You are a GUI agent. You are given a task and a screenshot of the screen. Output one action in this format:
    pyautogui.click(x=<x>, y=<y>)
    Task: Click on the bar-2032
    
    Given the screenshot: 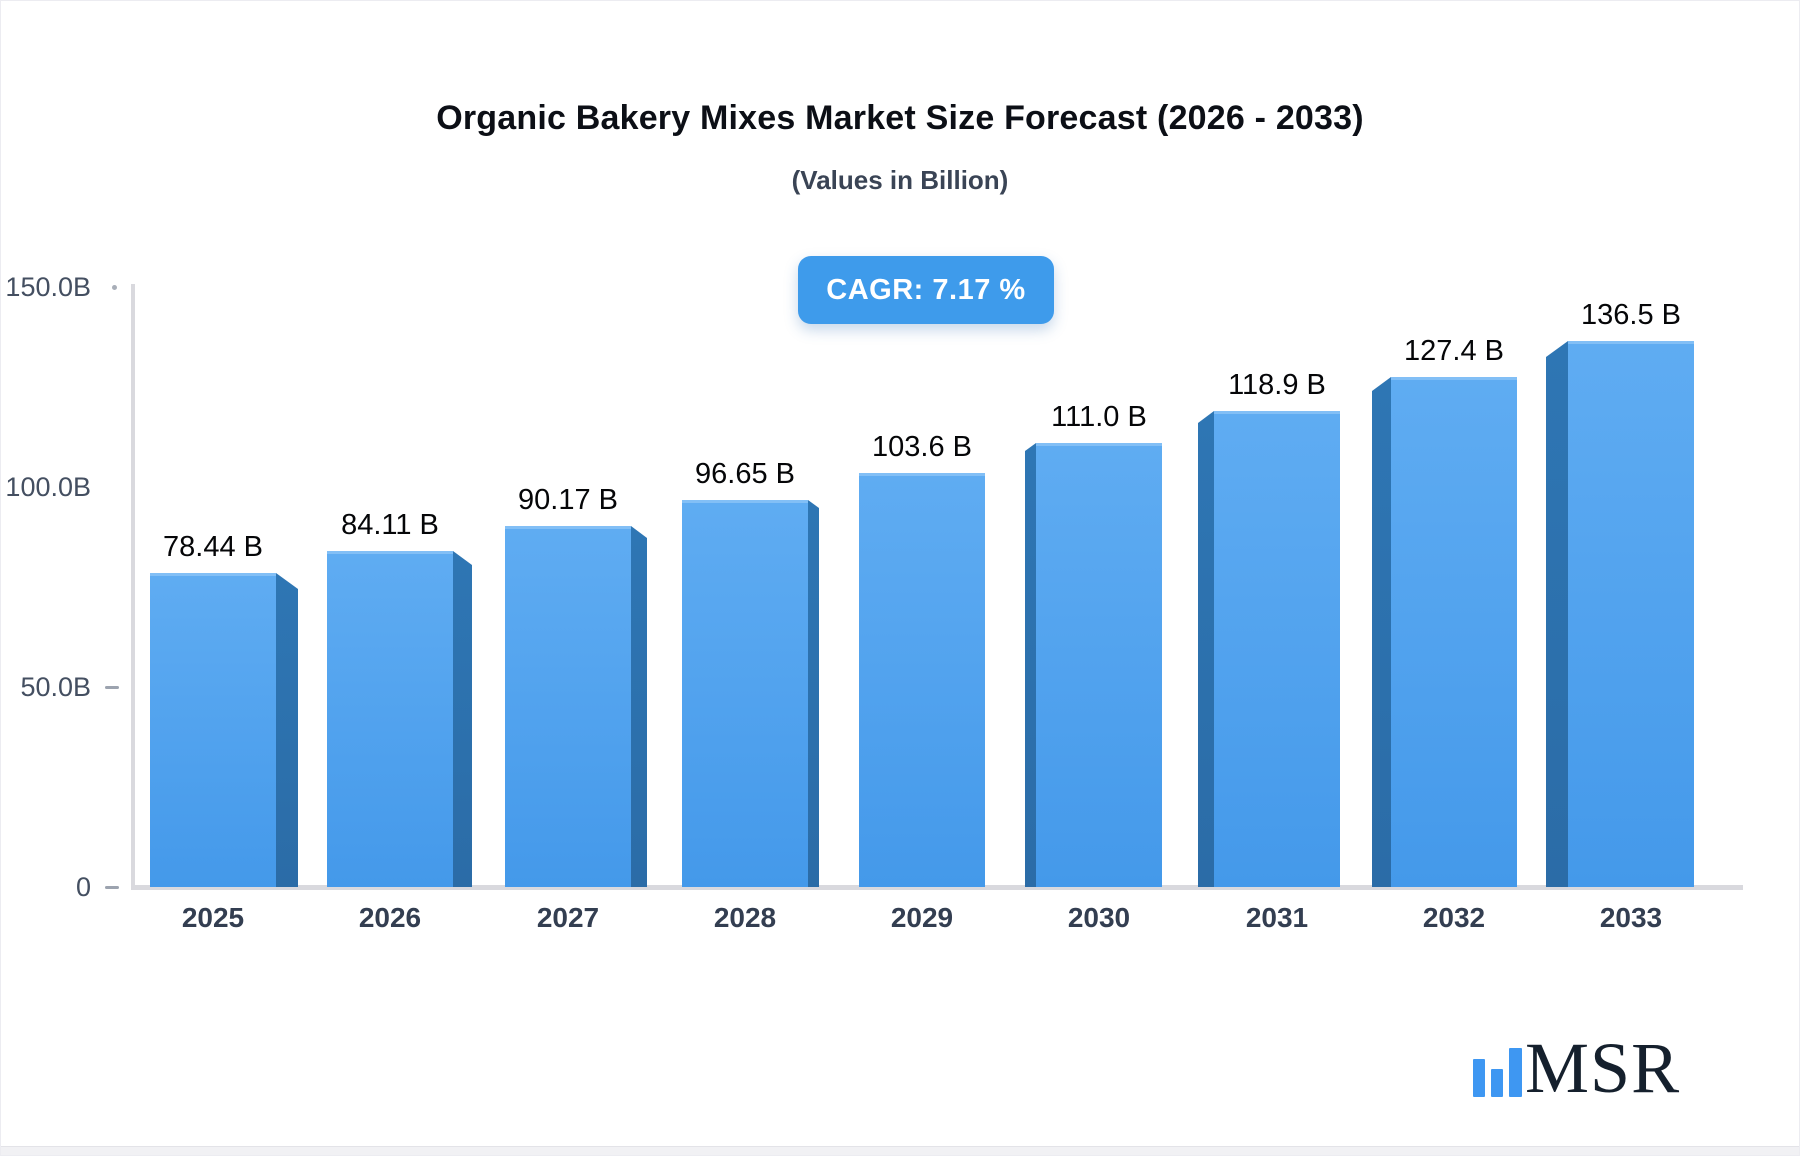 What is the action you would take?
    pyautogui.click(x=1454, y=632)
    